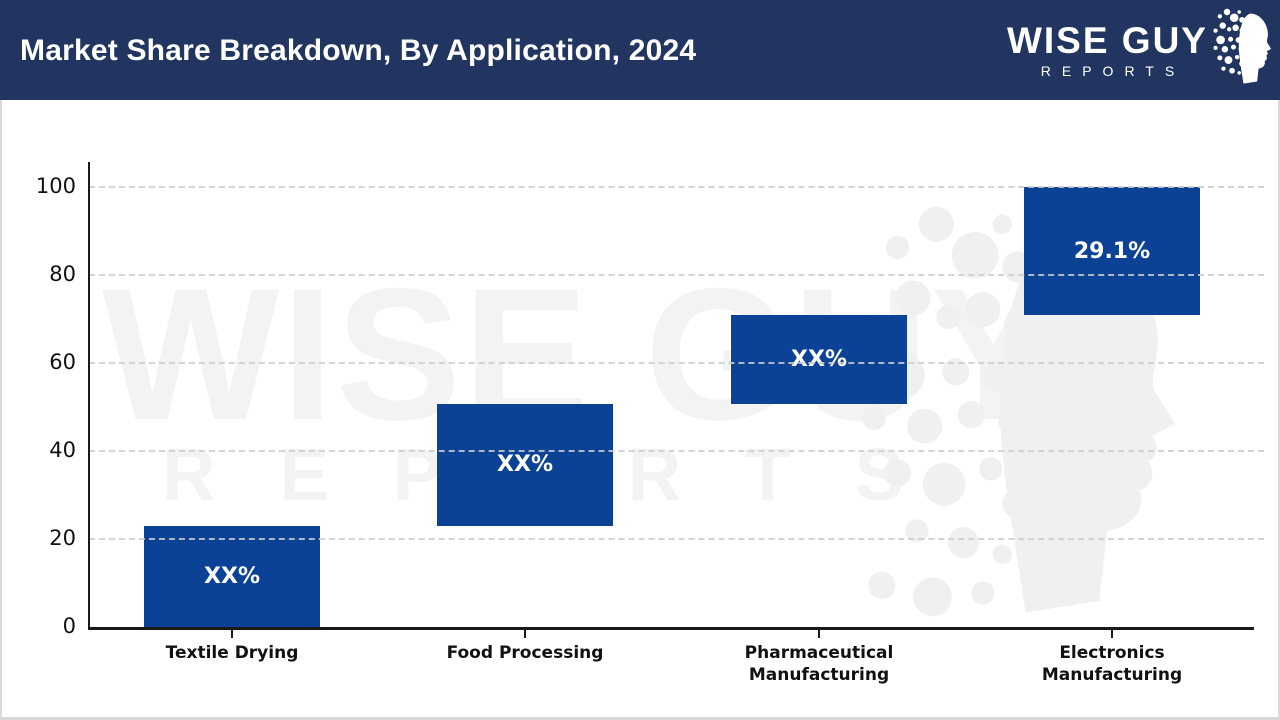 The height and width of the screenshot is (720, 1280). I want to click on bar-1: XX%, so click(232, 576).